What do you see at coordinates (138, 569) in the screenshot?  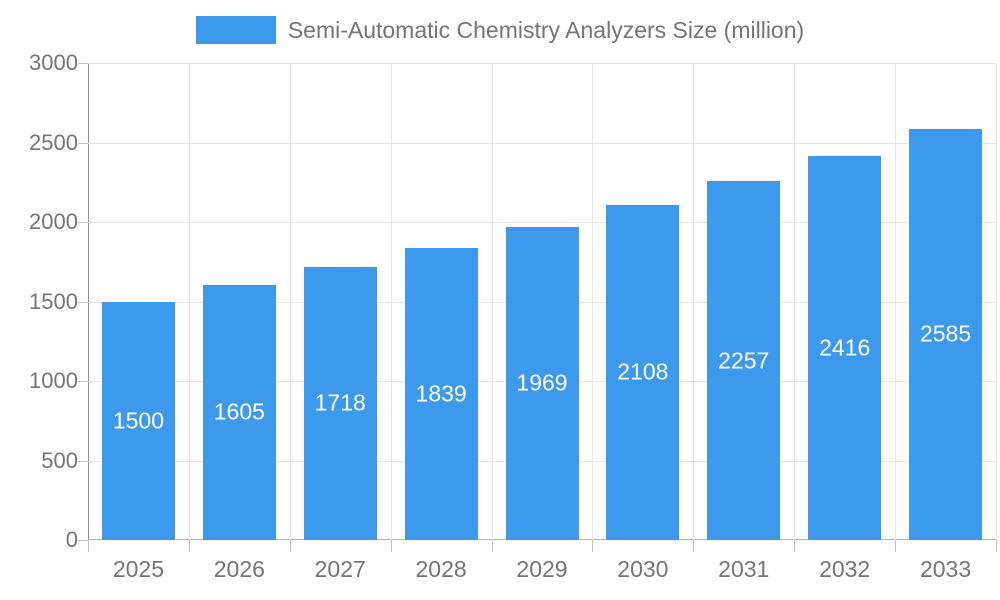 I see `x-axis-label-2025: 2025` at bounding box center [138, 569].